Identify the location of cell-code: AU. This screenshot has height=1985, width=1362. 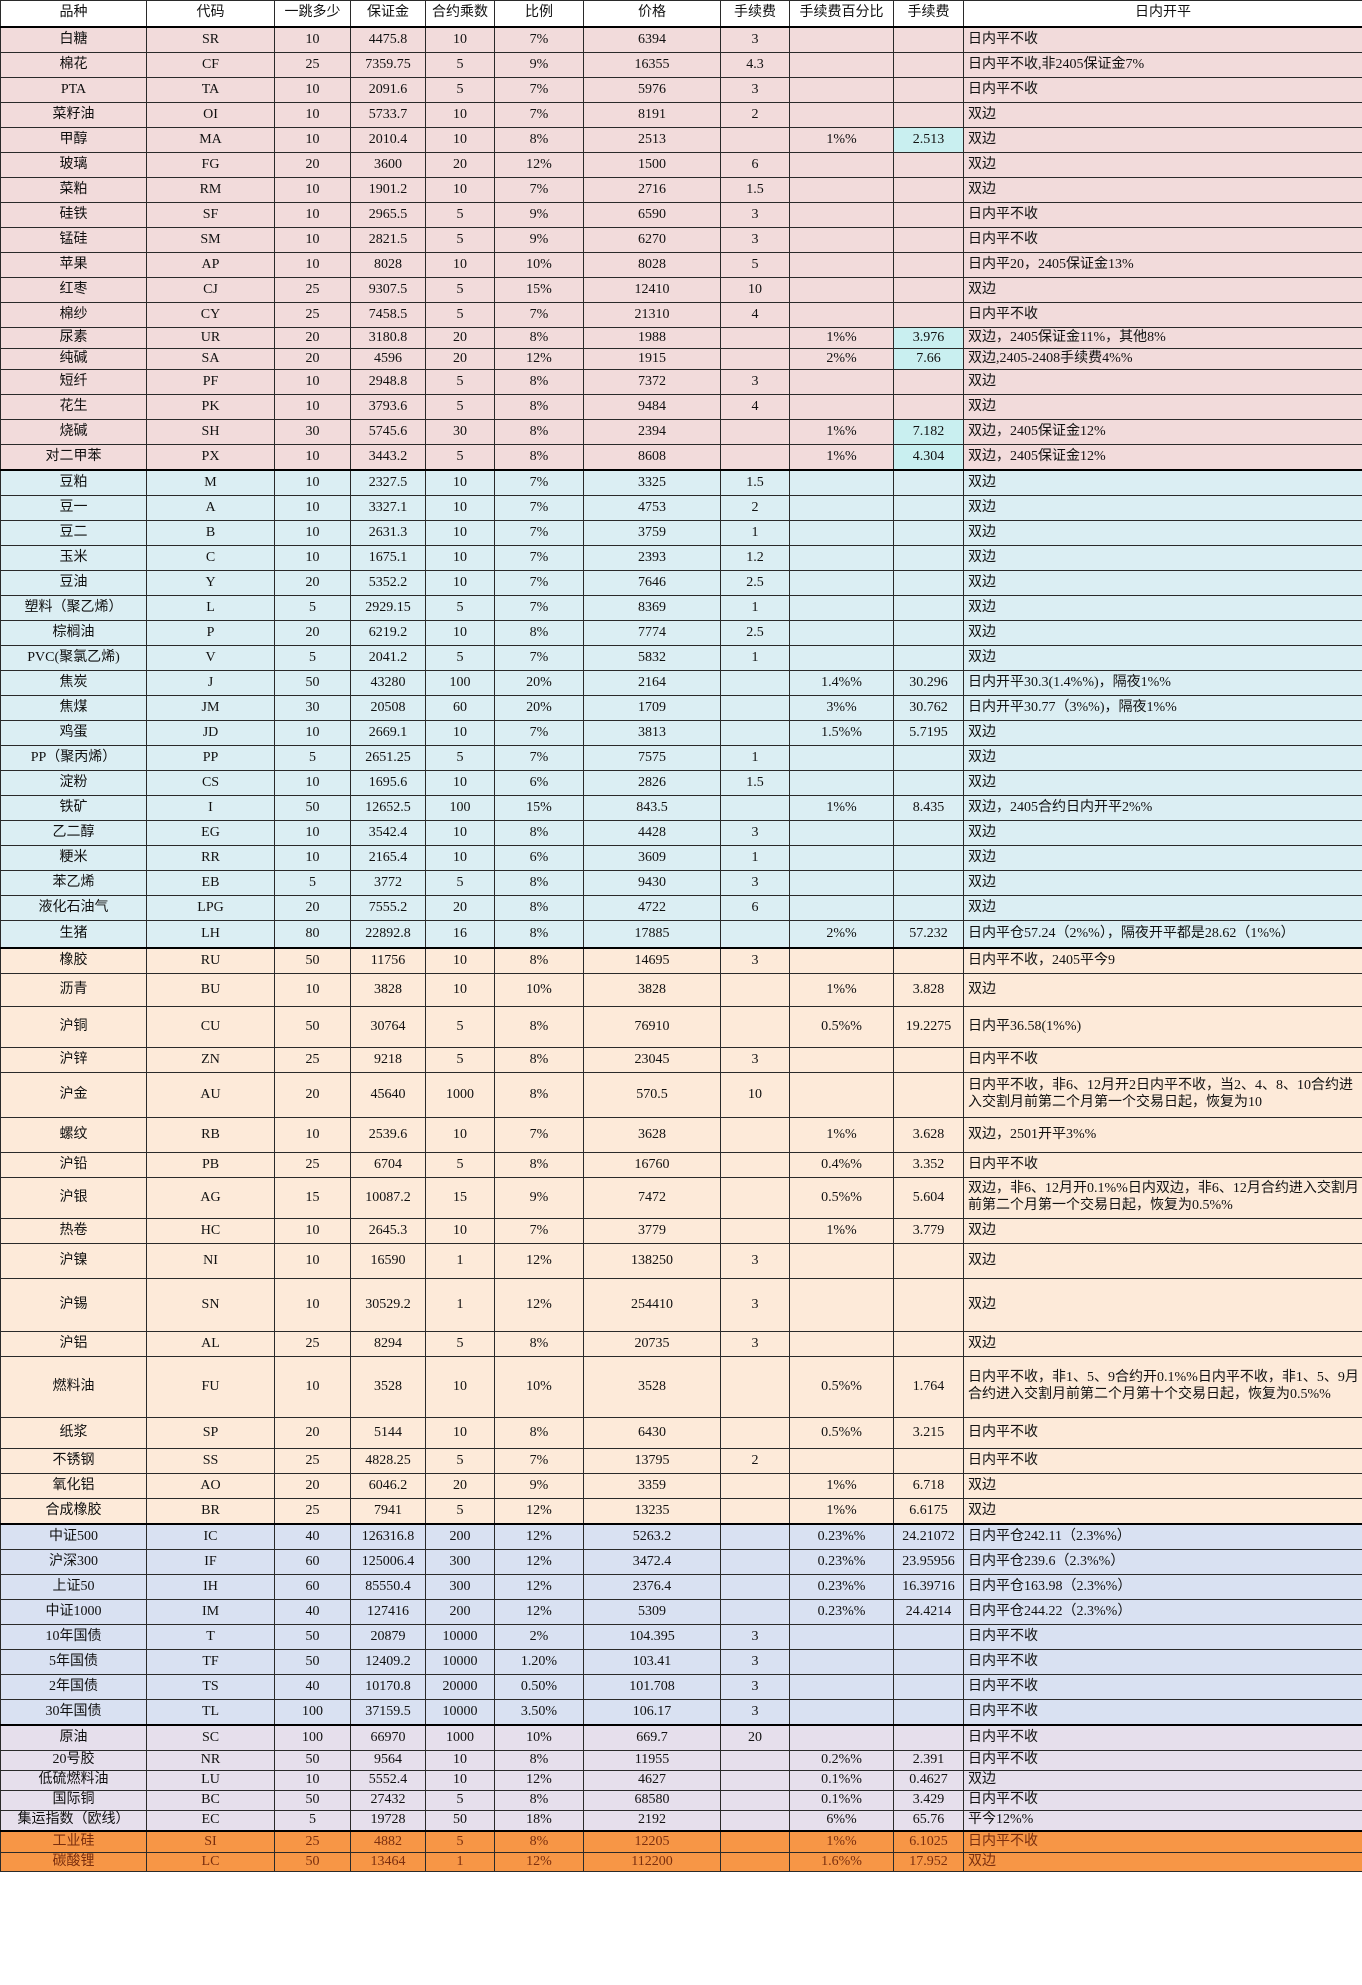
(210, 1095).